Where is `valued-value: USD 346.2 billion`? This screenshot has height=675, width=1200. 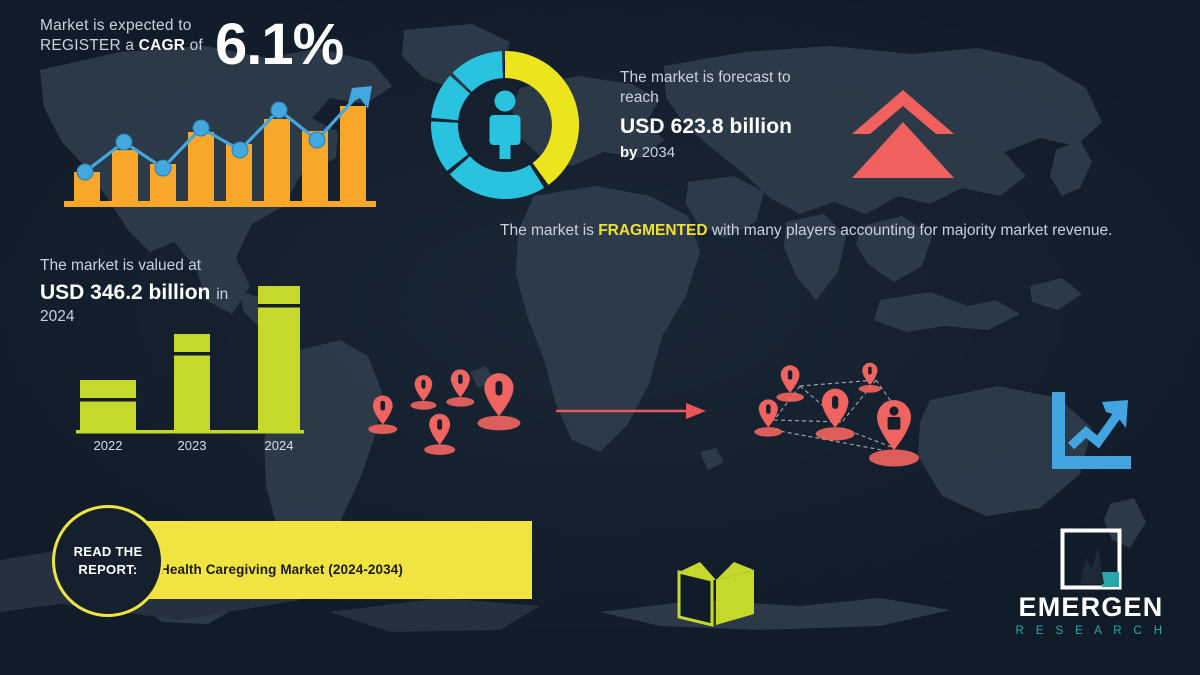 valued-value: USD 346.2 billion is located at coordinates (125, 293).